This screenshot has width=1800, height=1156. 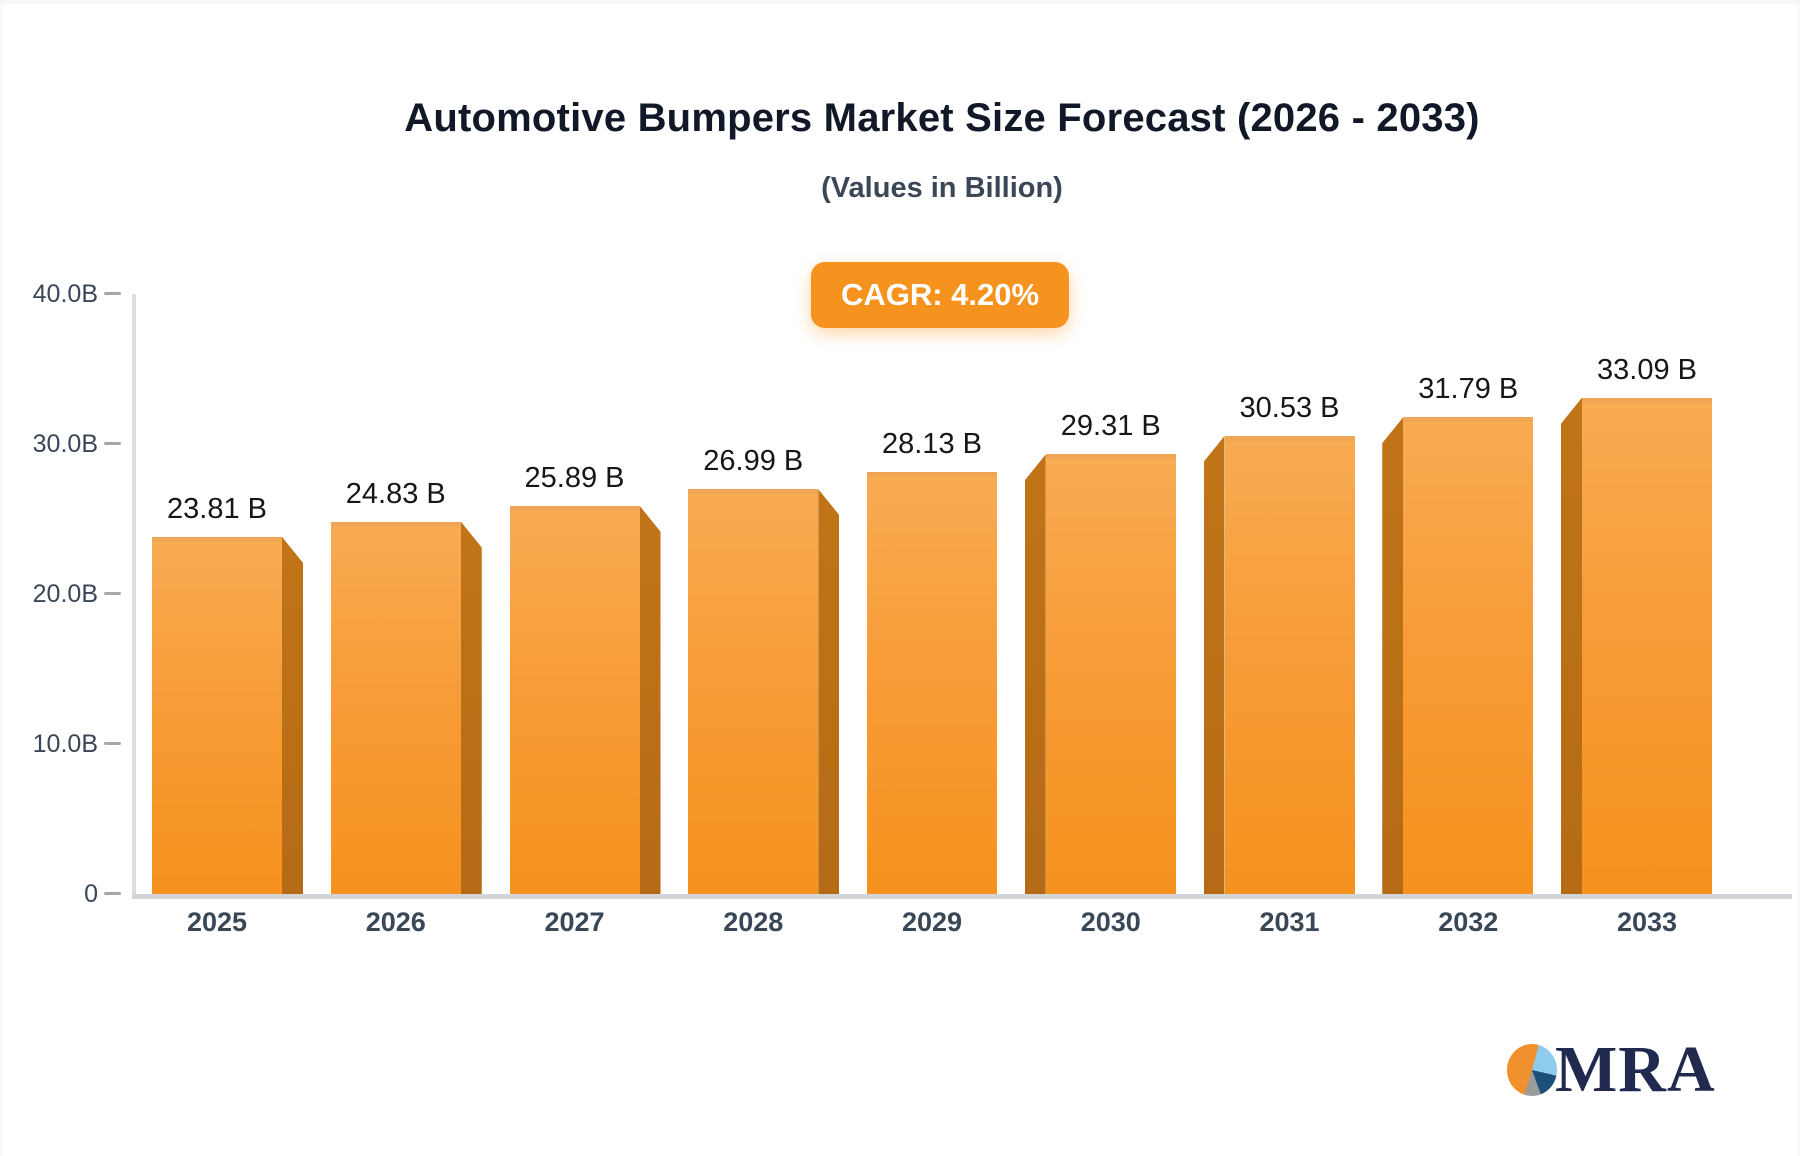 I want to click on x-axis-label: 2030, so click(x=1110, y=922).